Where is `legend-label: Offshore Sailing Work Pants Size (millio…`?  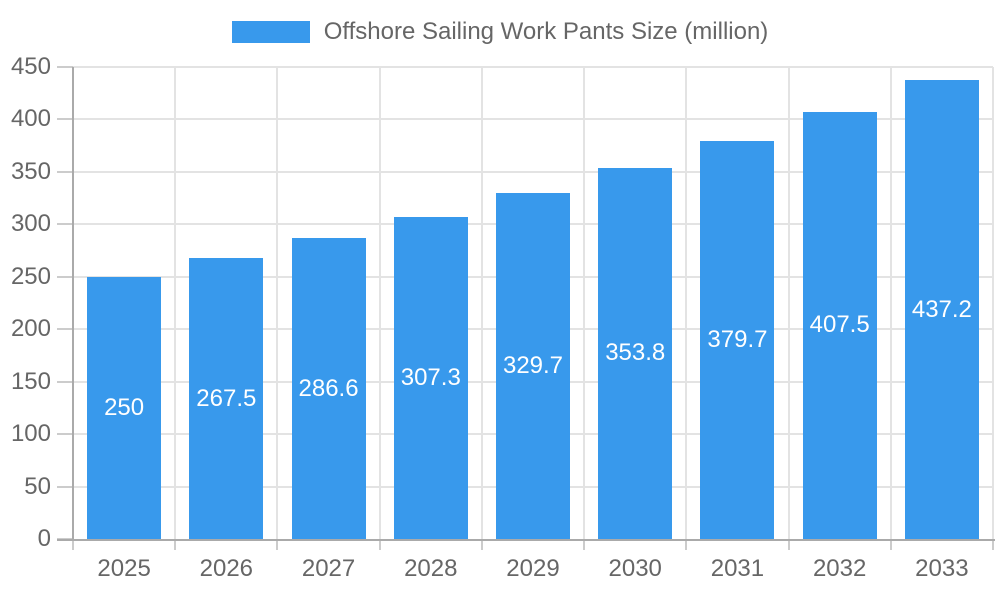 legend-label: Offshore Sailing Work Pants Size (millio… is located at coordinates (546, 31).